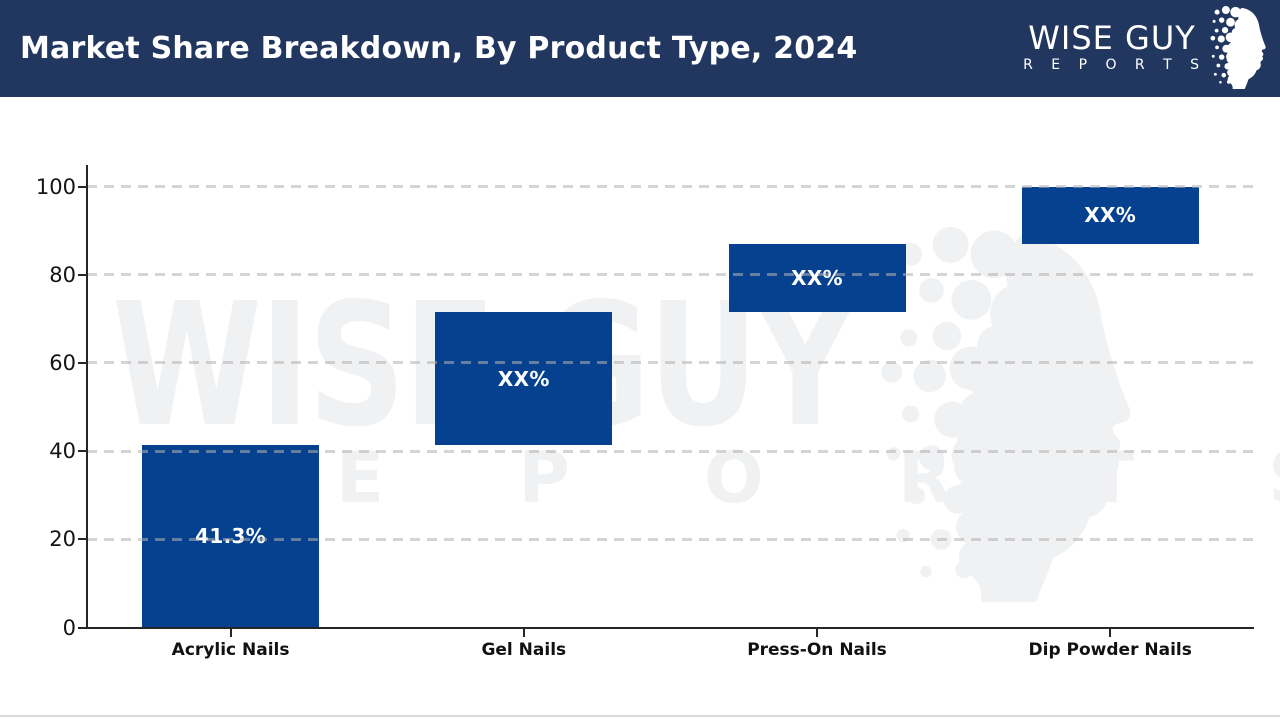  What do you see at coordinates (62, 362) in the screenshot?
I see `y-axis-tick-label: 60` at bounding box center [62, 362].